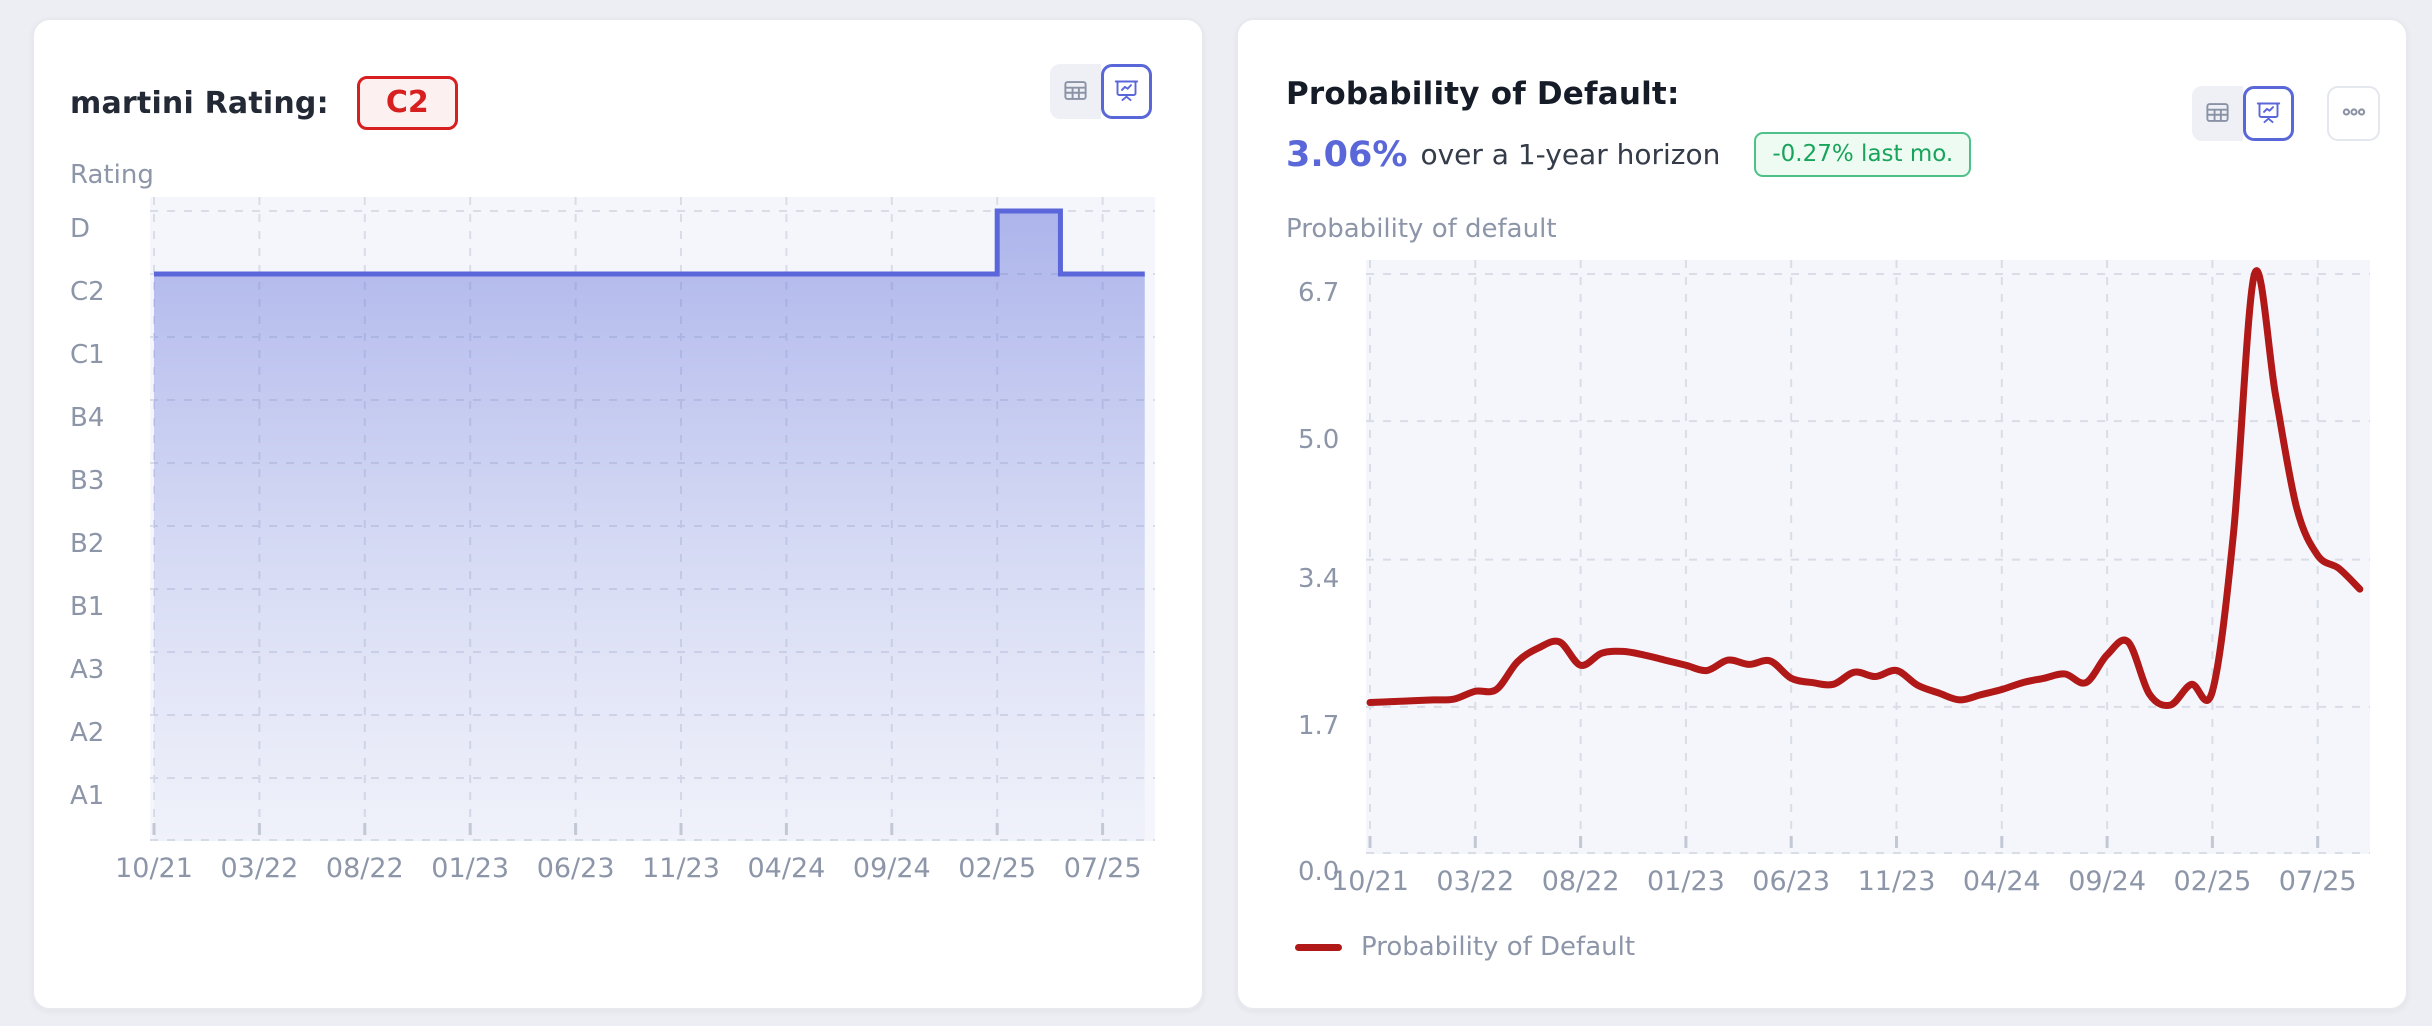  I want to click on y-tick-label: 6.7, so click(1319, 293).